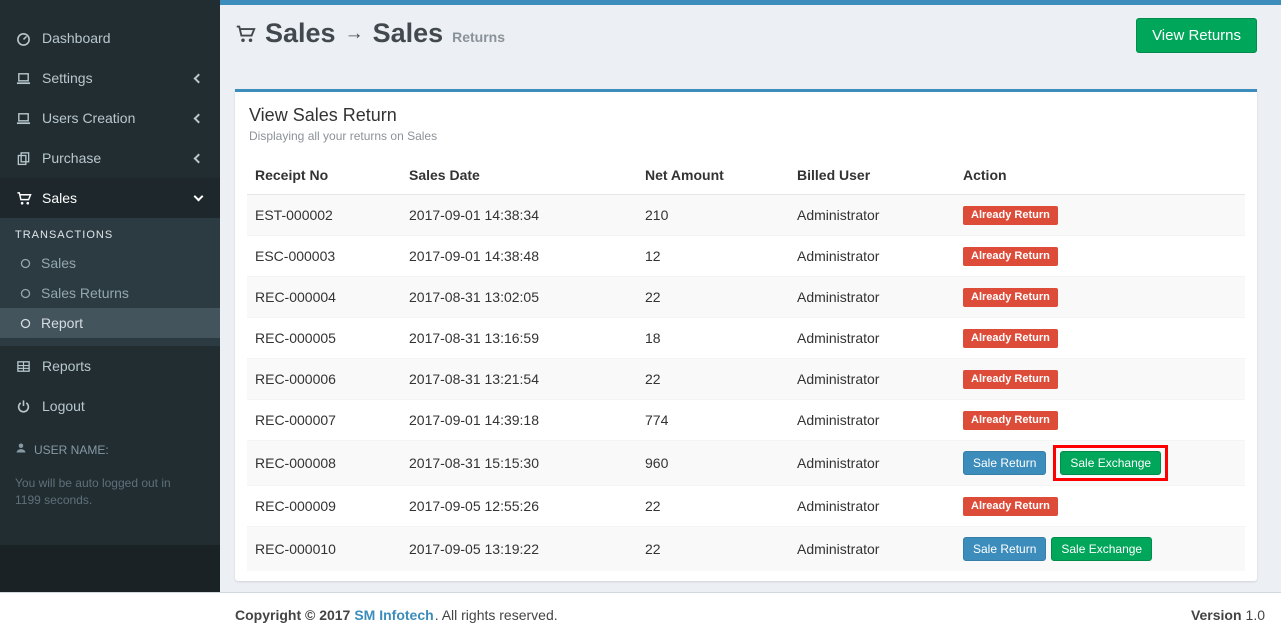 The width and height of the screenshot is (1281, 639). What do you see at coordinates (323, 115) in the screenshot?
I see `panel-title: View Sales Return` at bounding box center [323, 115].